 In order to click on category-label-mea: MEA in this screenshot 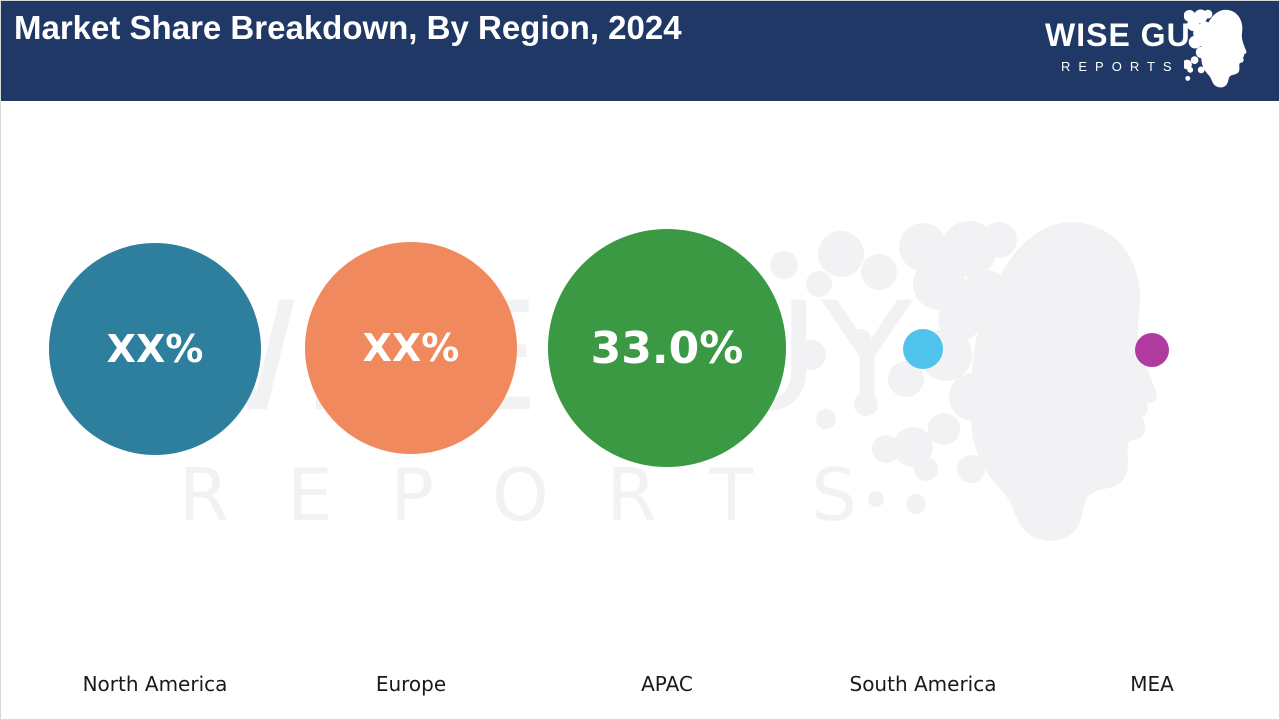, I will do `click(1152, 684)`.